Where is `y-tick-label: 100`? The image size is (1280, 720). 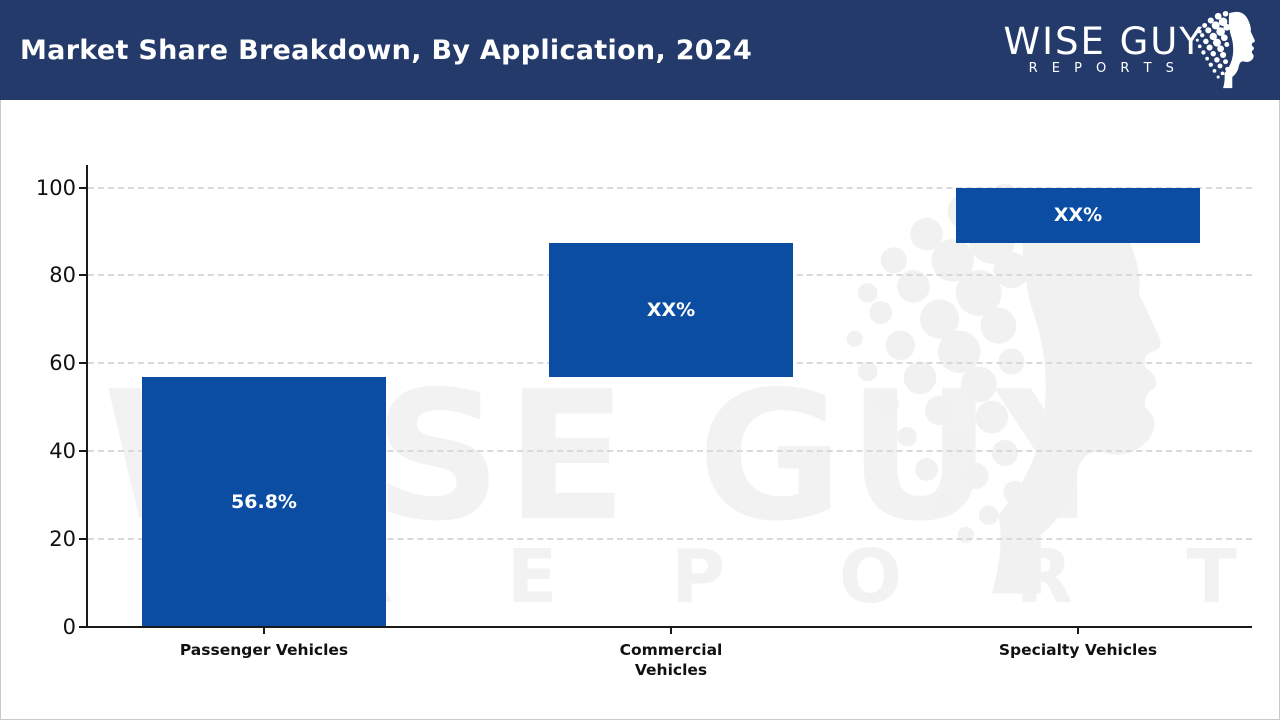
y-tick-label: 100 is located at coordinates (55, 187).